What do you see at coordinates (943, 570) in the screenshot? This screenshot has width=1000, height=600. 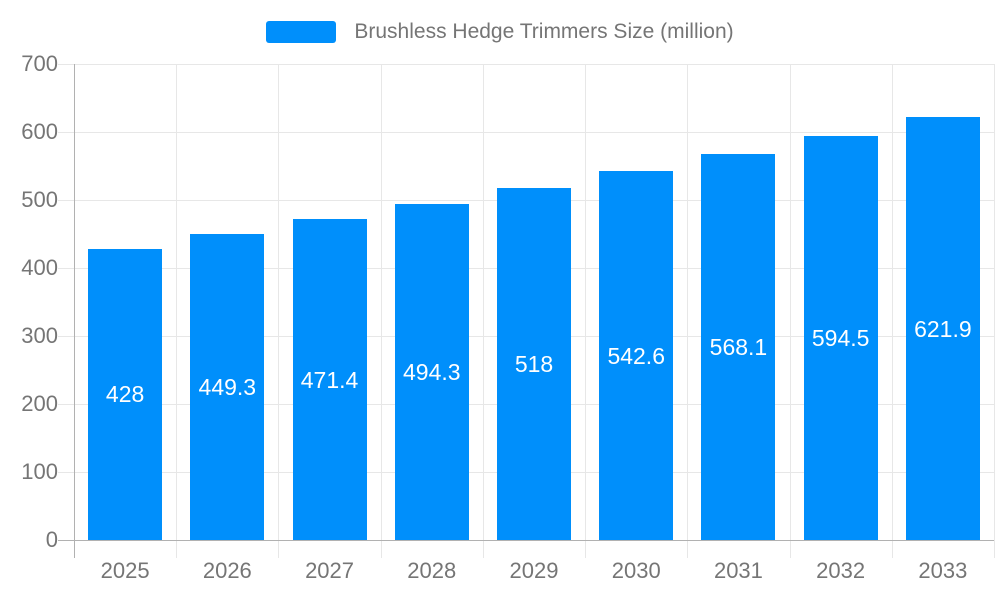 I see `x-tick-label: 2033` at bounding box center [943, 570].